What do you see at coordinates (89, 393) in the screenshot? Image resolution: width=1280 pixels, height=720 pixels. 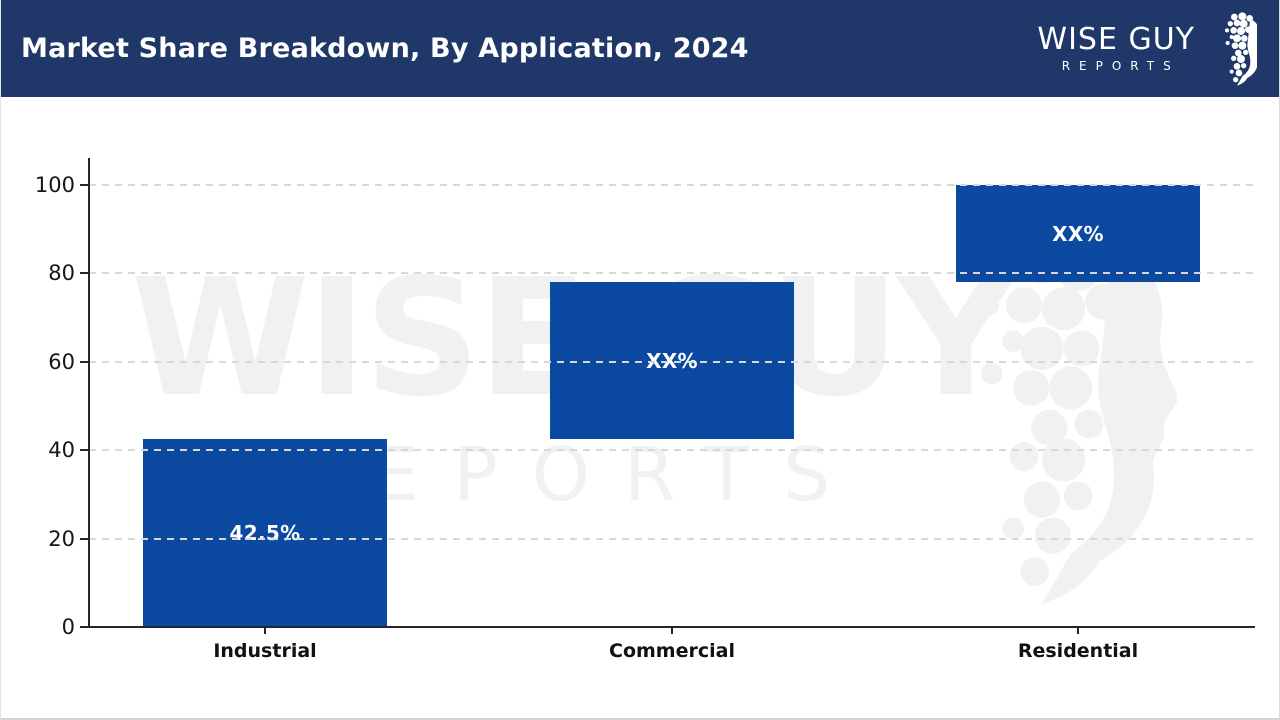 I see `y-axis-line` at bounding box center [89, 393].